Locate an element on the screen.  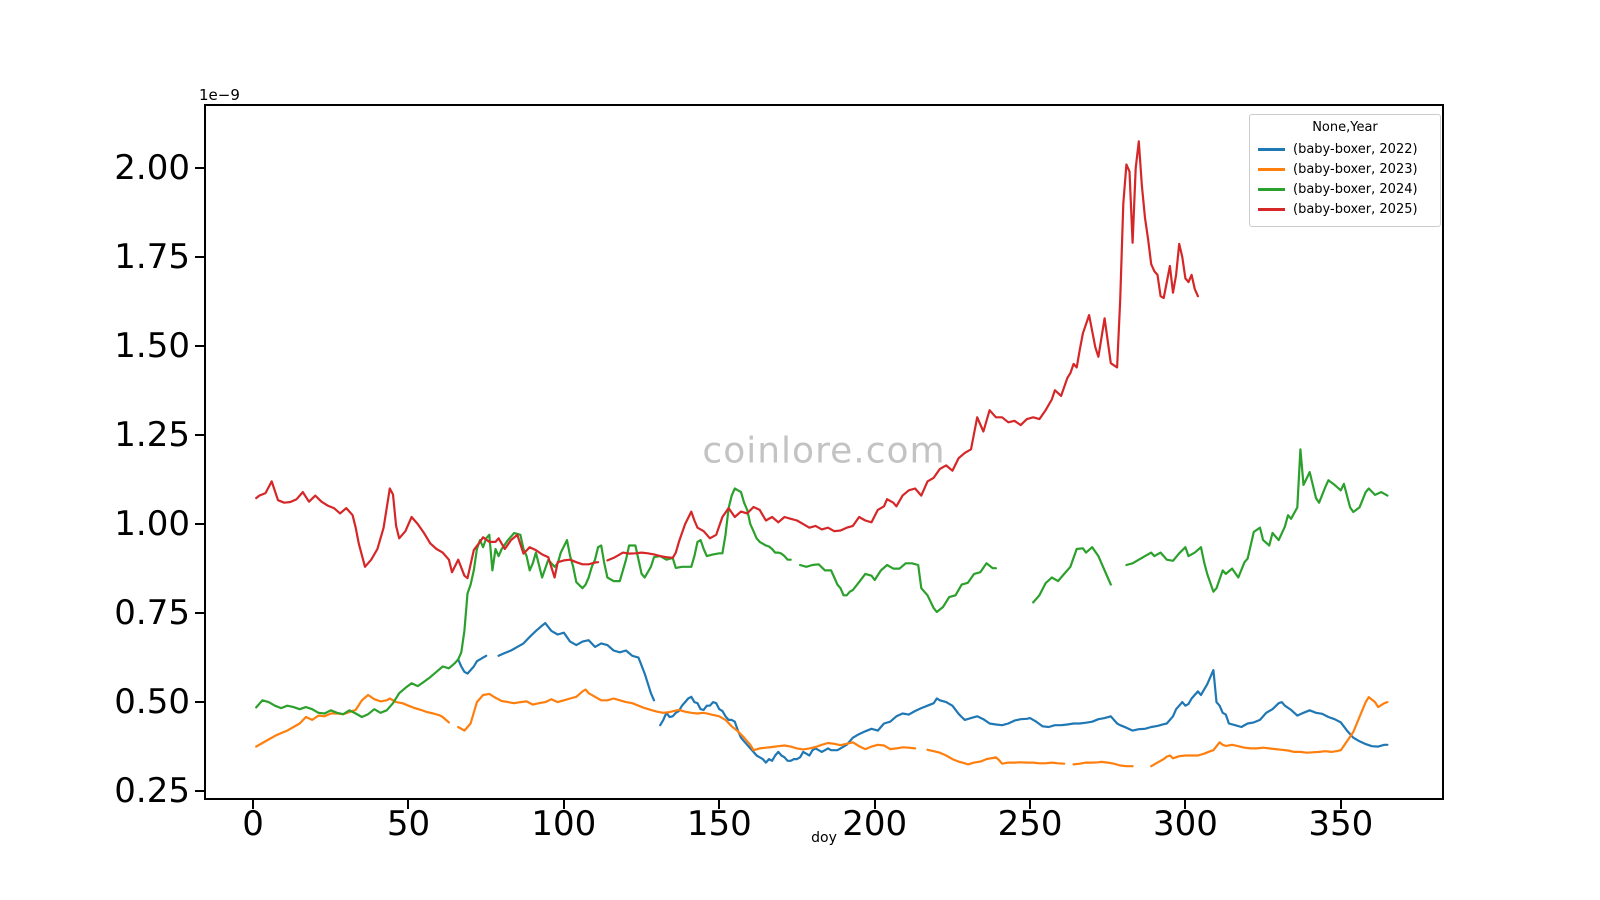
legend-entry-2025: (baby-boxer, 2025) is located at coordinates (1345, 209).